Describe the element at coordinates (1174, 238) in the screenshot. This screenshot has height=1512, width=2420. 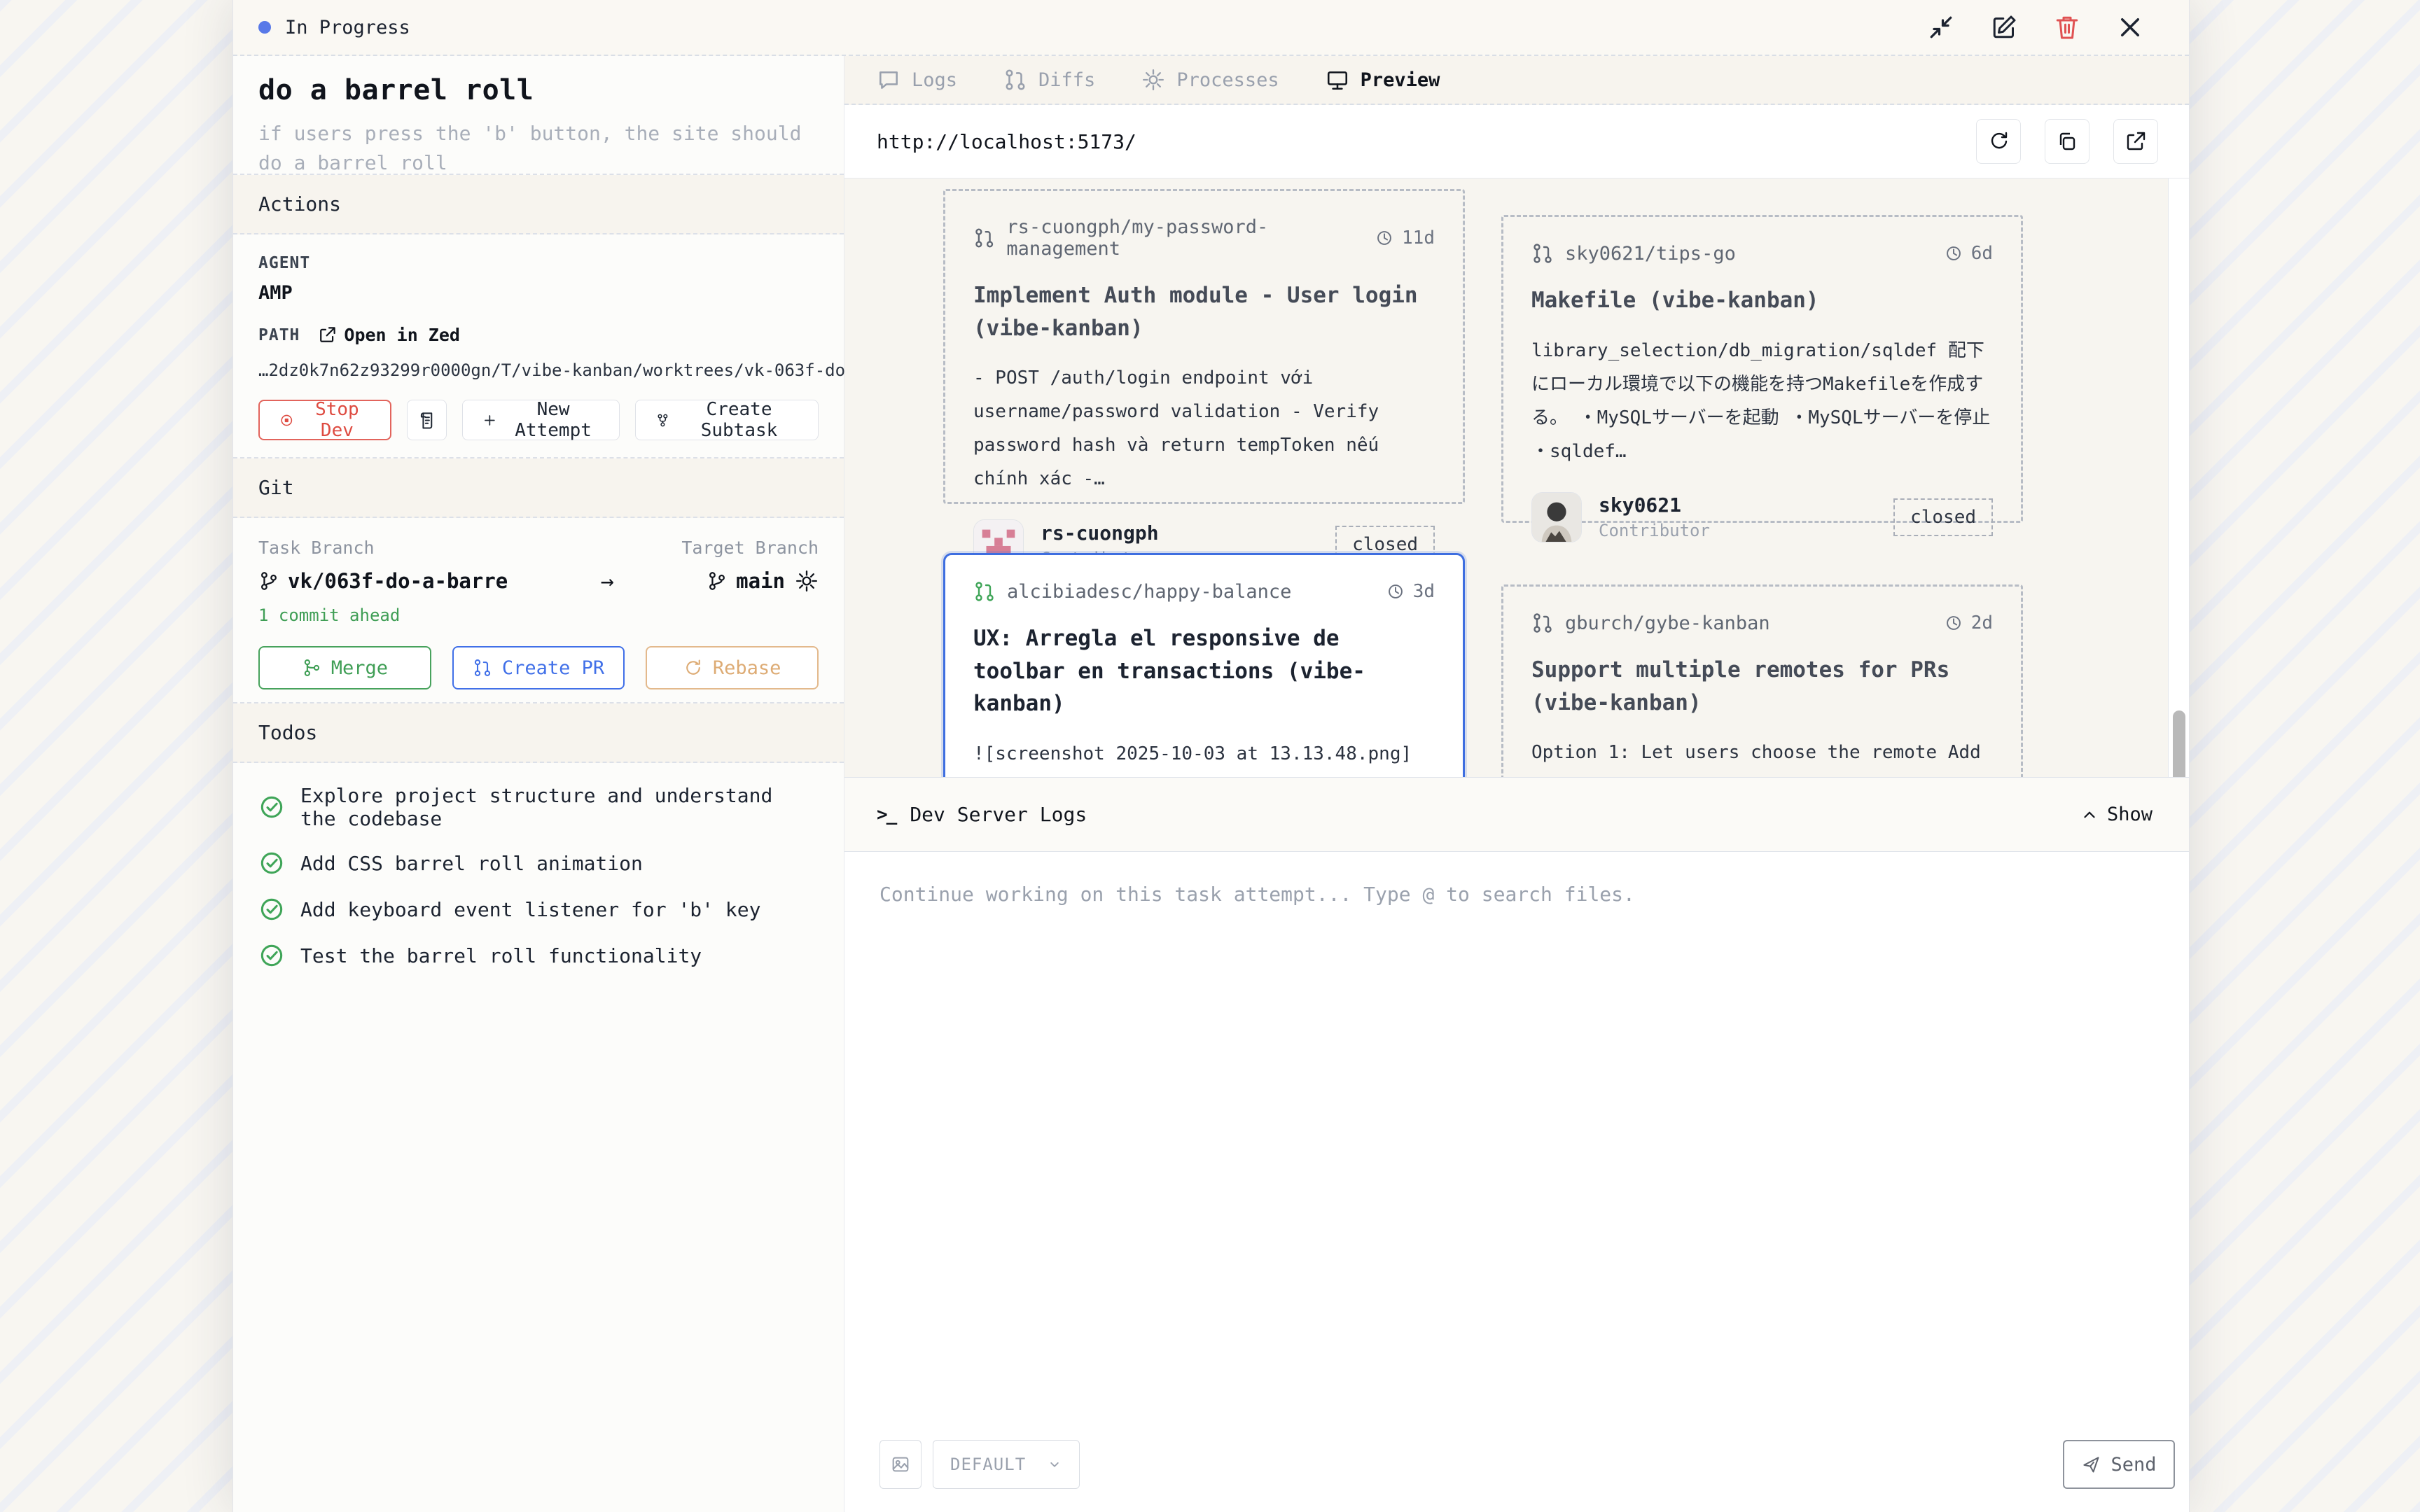
I see `repo-name: rs-cuongph/my-password-management` at that location.